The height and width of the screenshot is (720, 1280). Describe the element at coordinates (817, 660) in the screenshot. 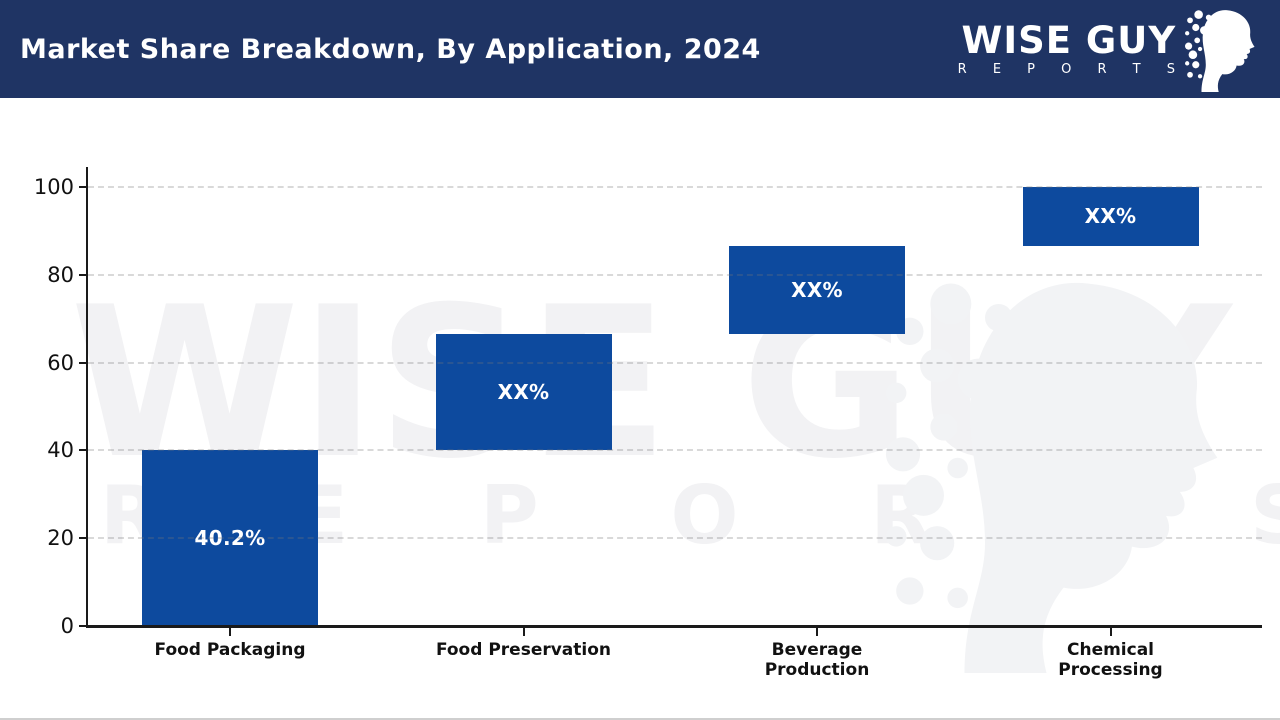

I see `x-tick-label-2: Beverage Production` at that location.